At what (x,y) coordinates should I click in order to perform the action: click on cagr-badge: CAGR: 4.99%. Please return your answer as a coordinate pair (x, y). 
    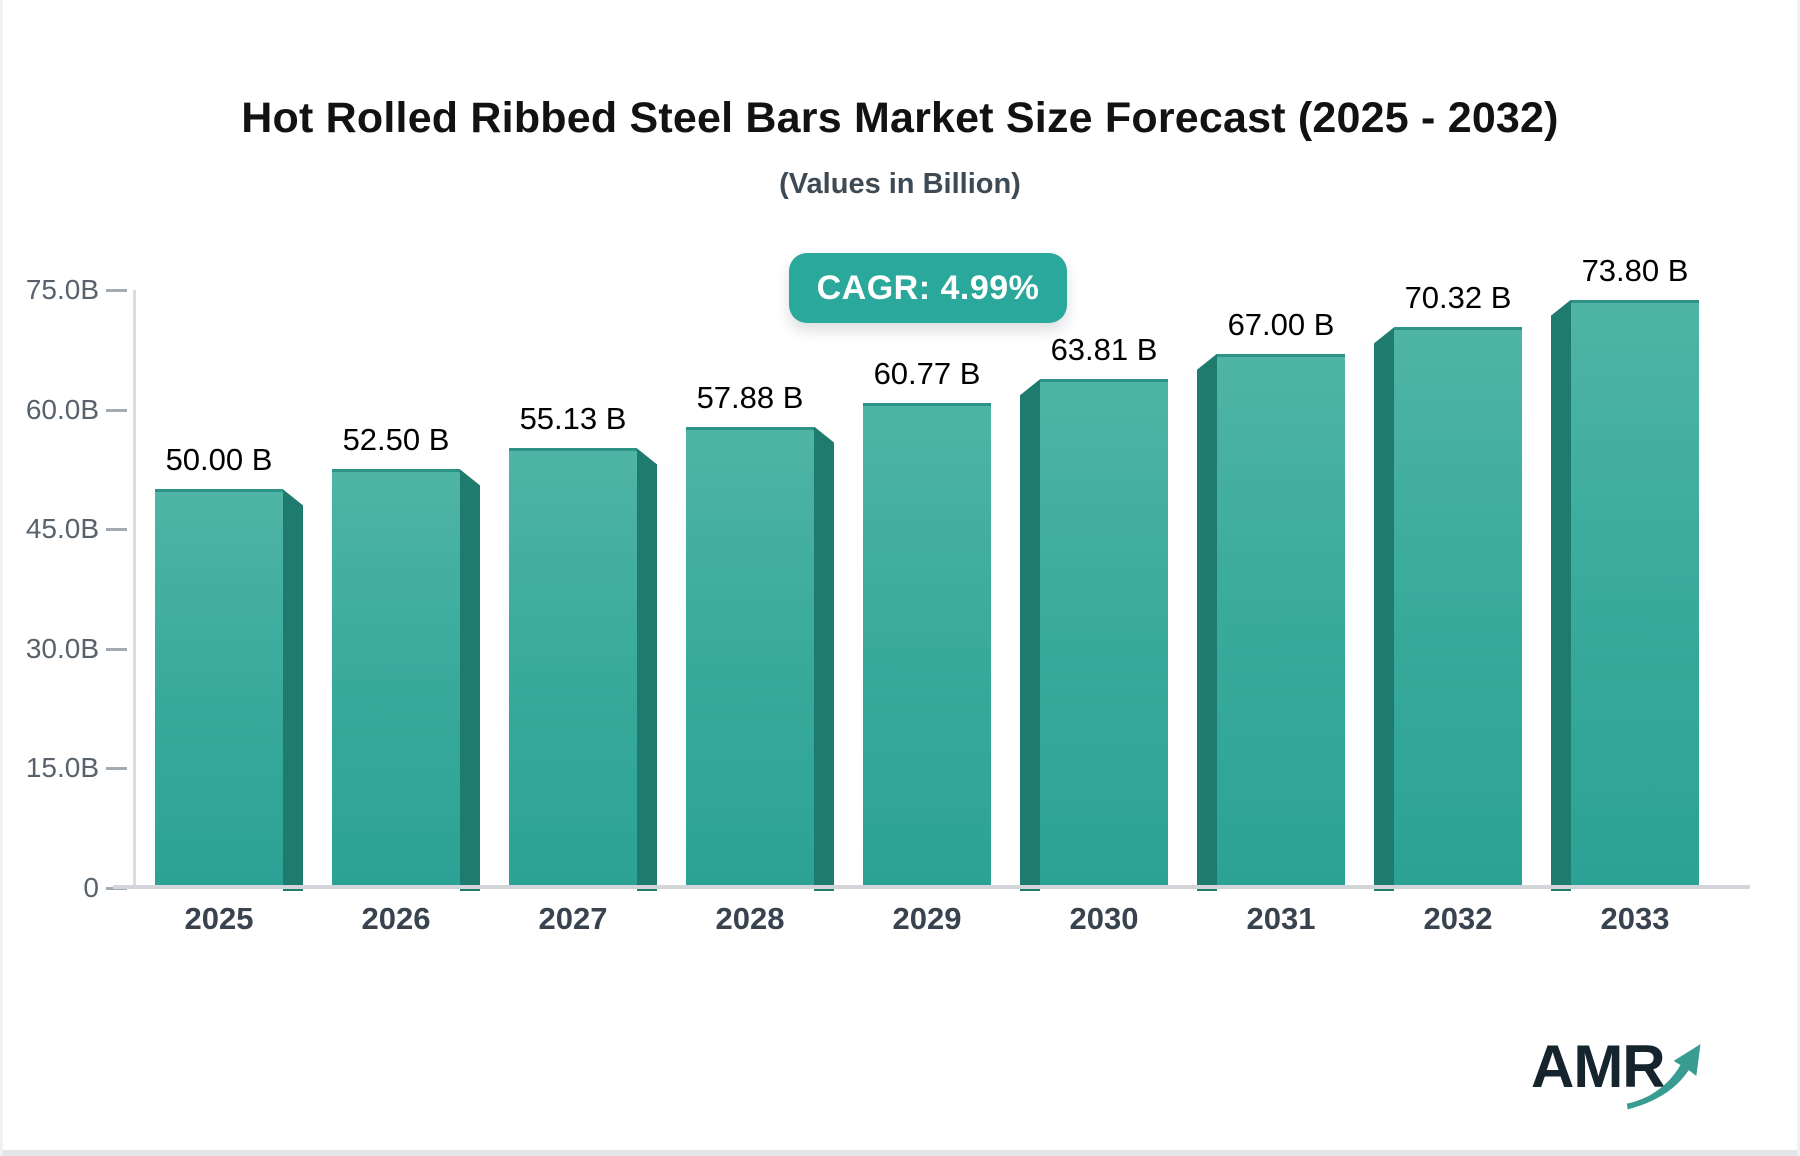
    Looking at the image, I should click on (928, 288).